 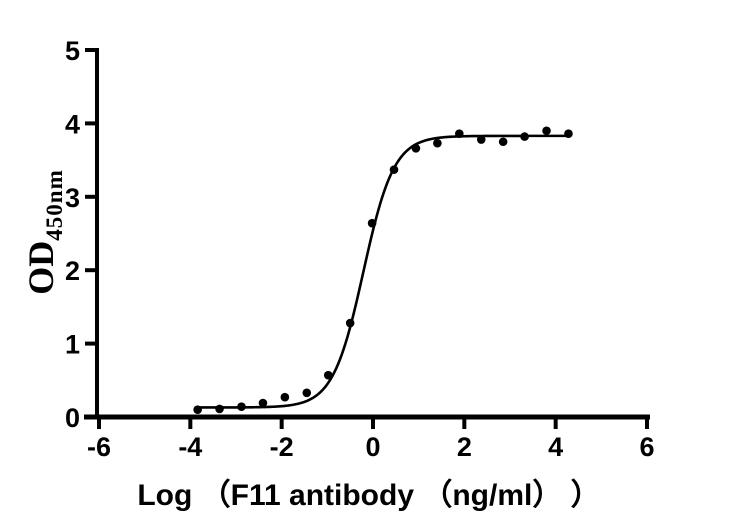 What do you see at coordinates (72, 271) in the screenshot?
I see `y-tick-label: 2` at bounding box center [72, 271].